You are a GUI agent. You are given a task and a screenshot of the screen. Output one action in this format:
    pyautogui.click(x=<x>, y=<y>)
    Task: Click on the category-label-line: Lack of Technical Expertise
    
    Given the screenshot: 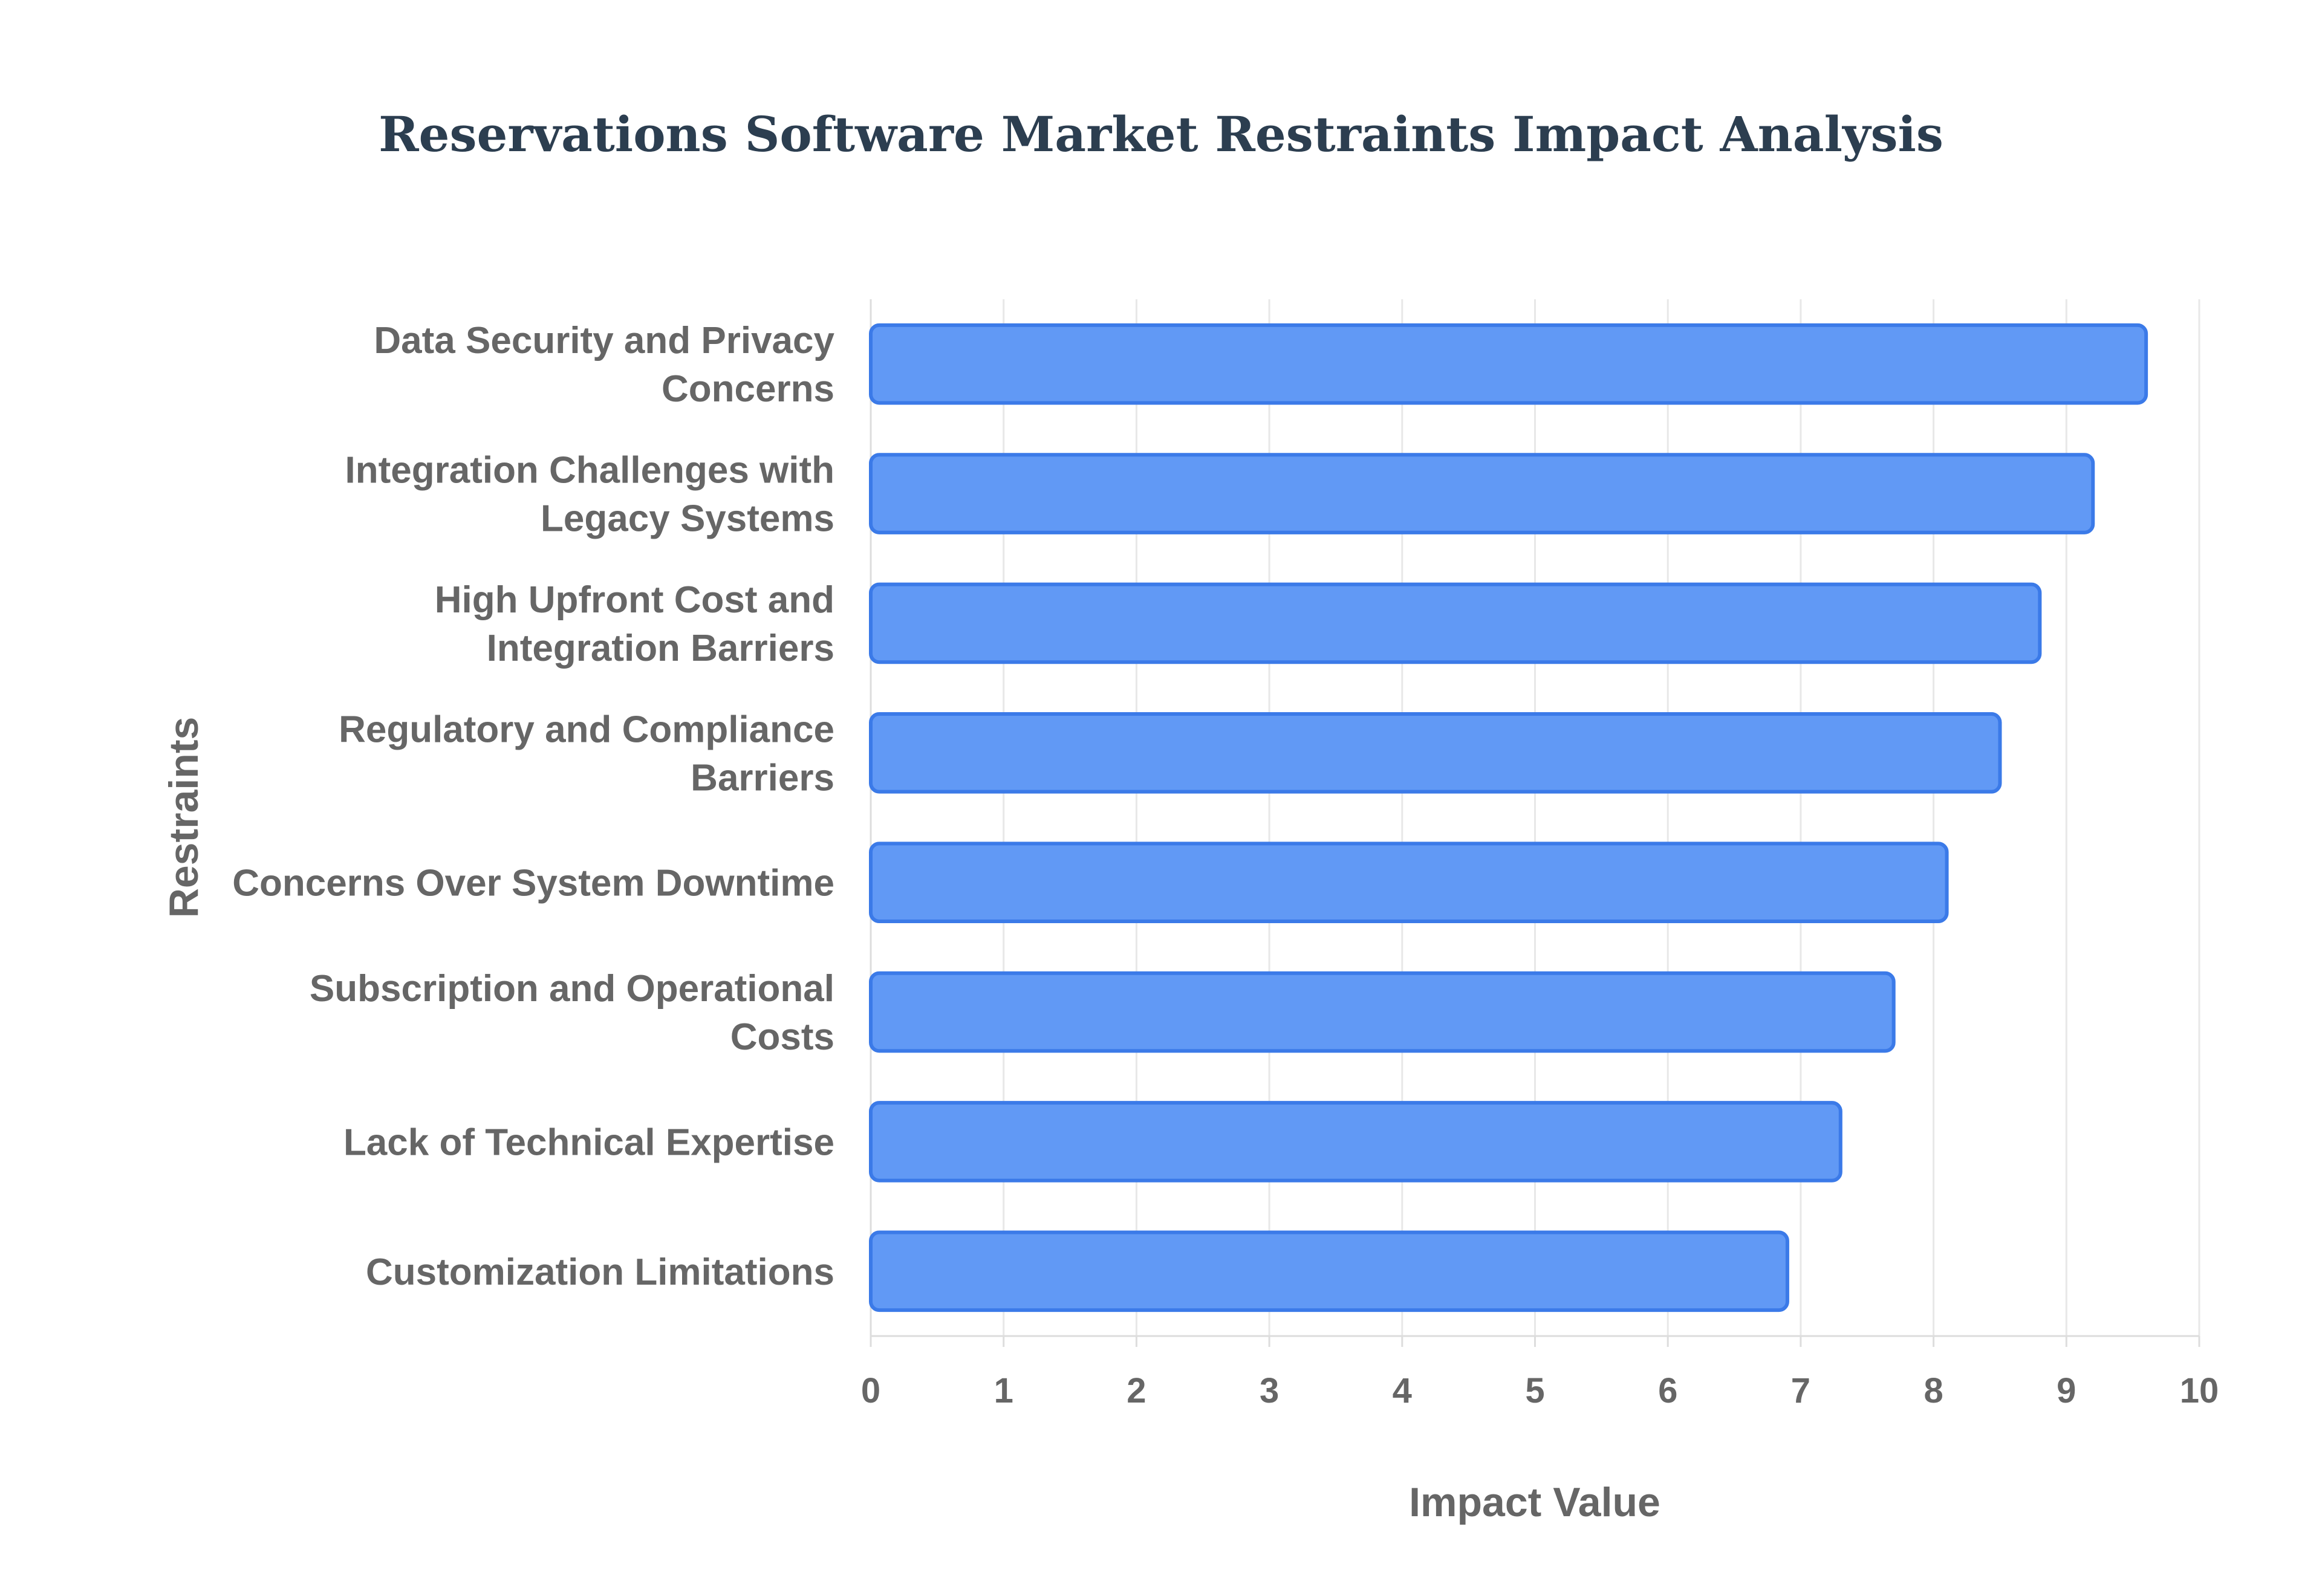 What is the action you would take?
    pyautogui.click(x=588, y=1142)
    